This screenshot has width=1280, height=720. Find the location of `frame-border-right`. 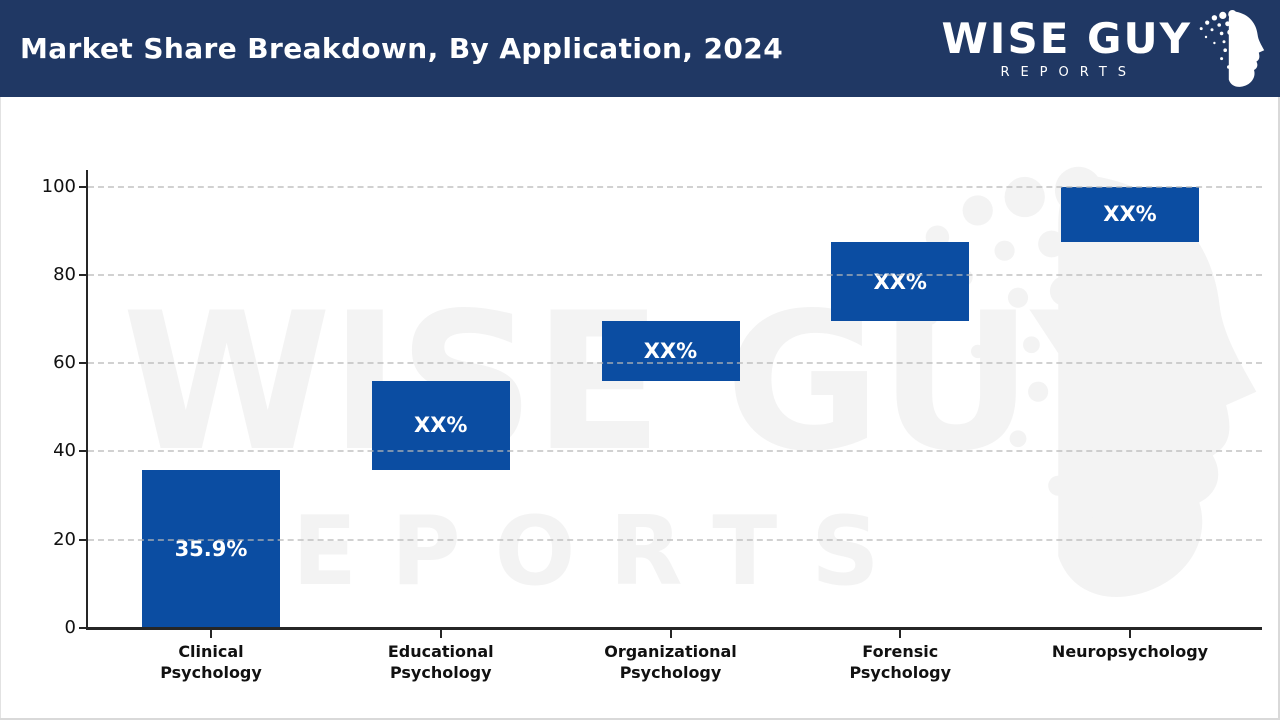

frame-border-right is located at coordinates (1279, 408).